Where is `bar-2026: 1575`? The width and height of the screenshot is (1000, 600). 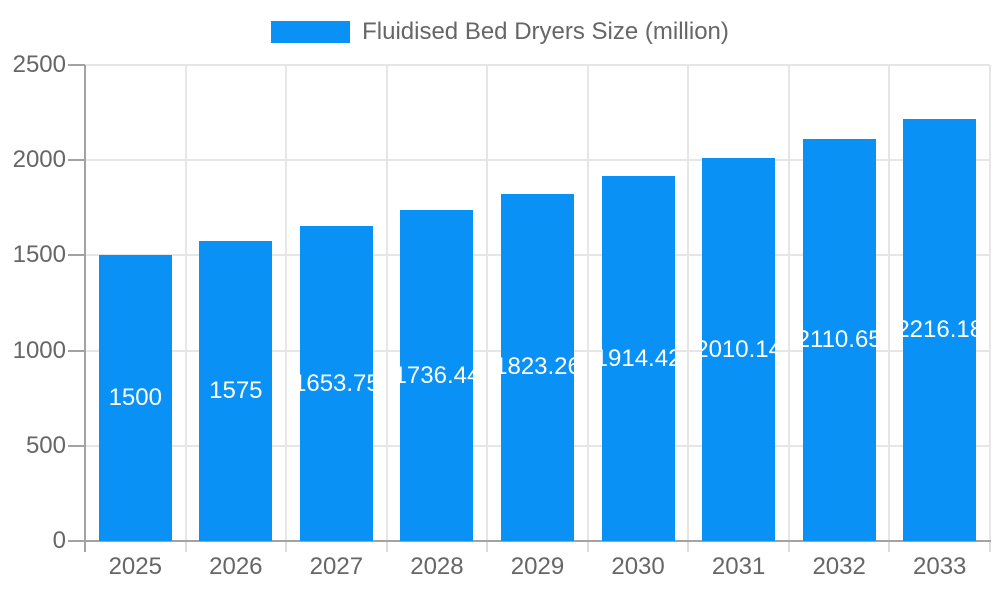
bar-2026: 1575 is located at coordinates (236, 391).